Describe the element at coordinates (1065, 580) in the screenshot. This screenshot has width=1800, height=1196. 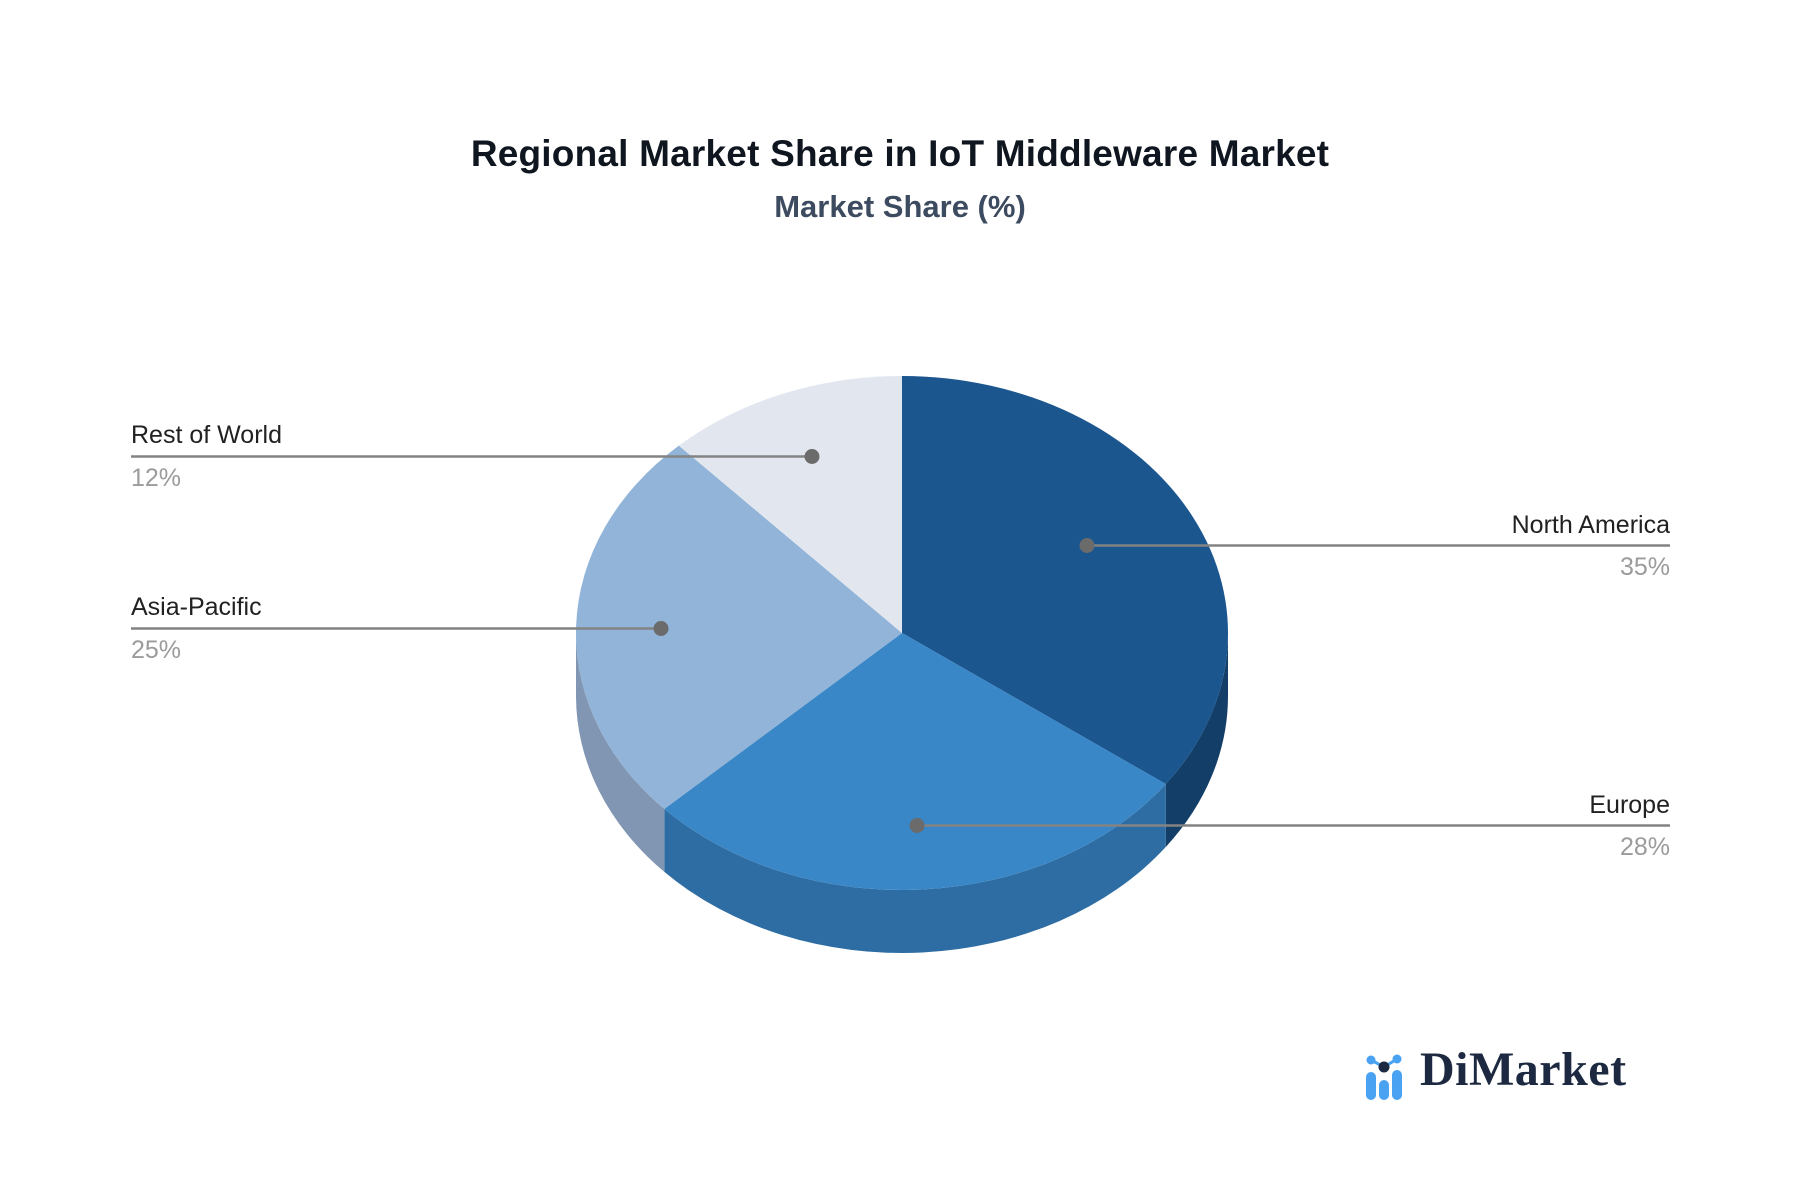
I see `pie-slice-north-america` at that location.